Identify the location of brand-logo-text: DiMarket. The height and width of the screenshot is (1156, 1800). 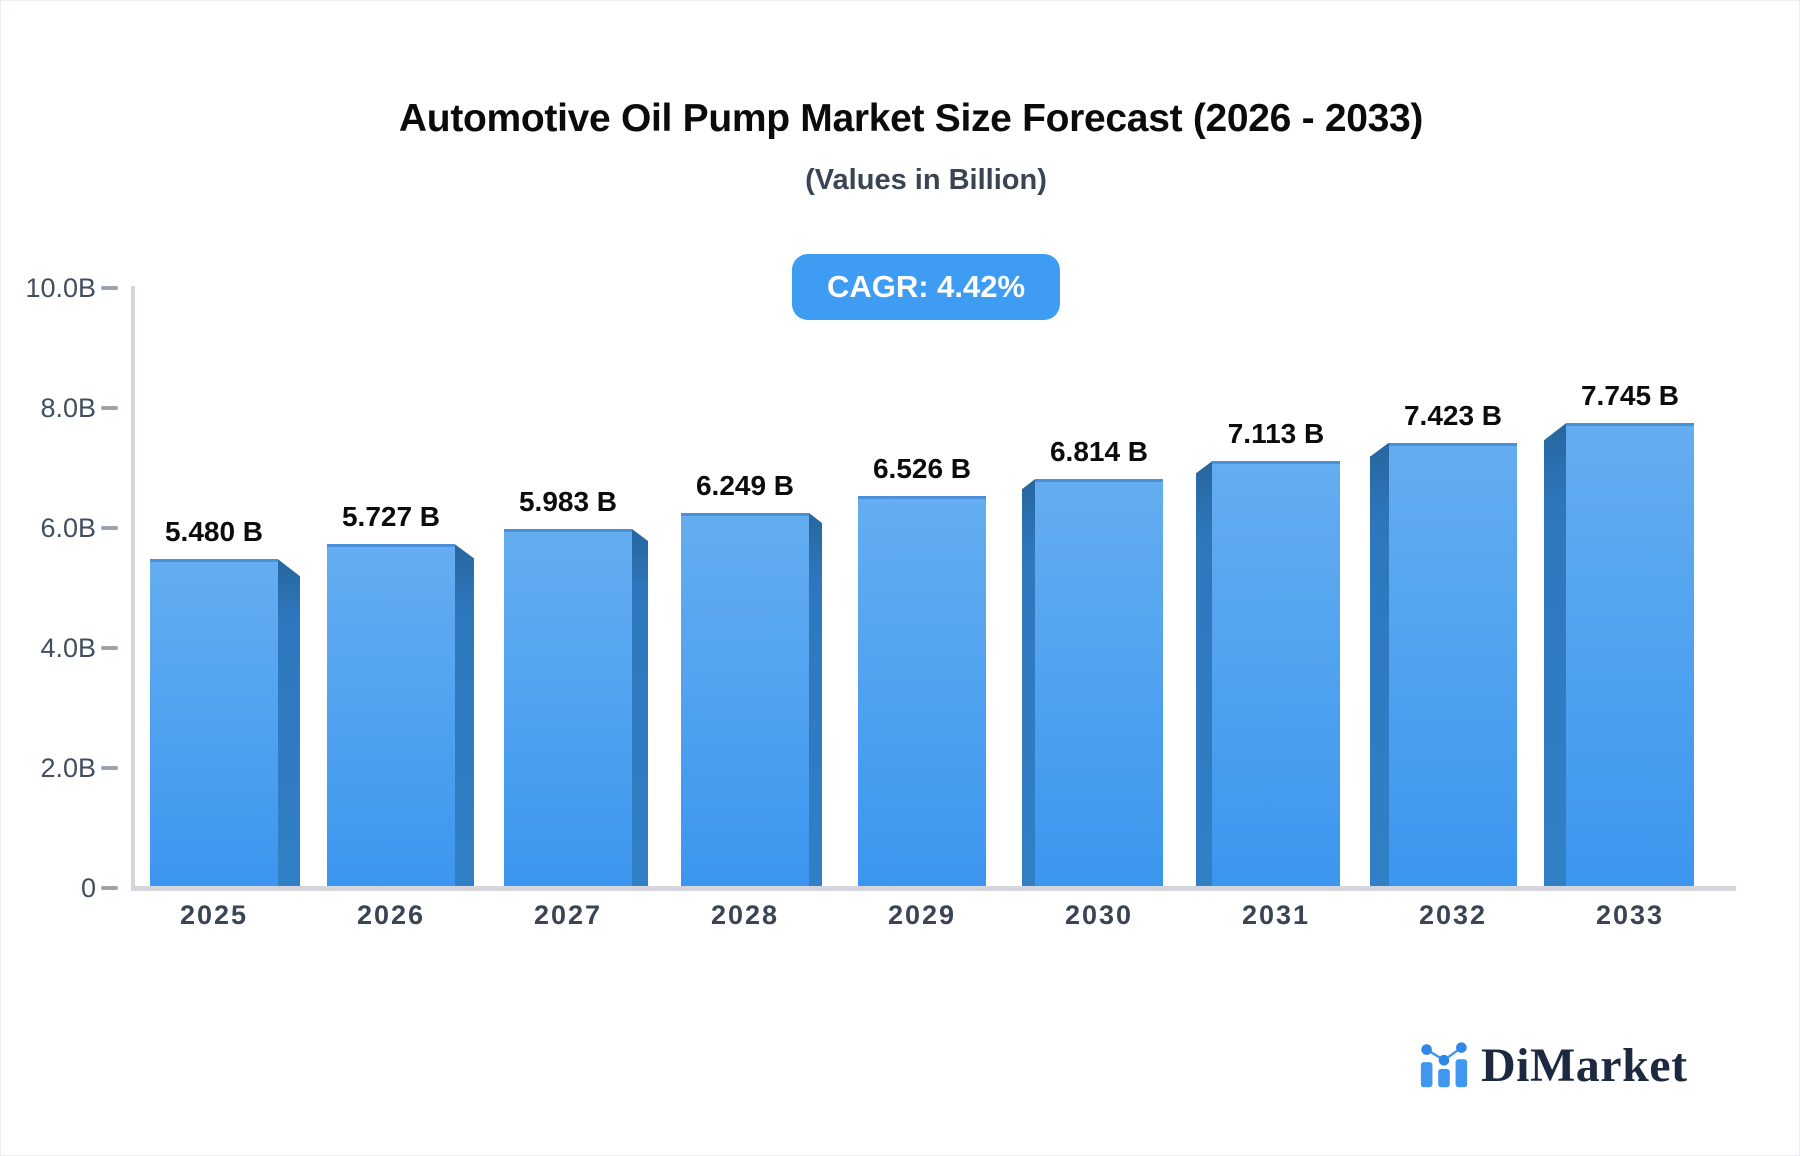
(1584, 1065).